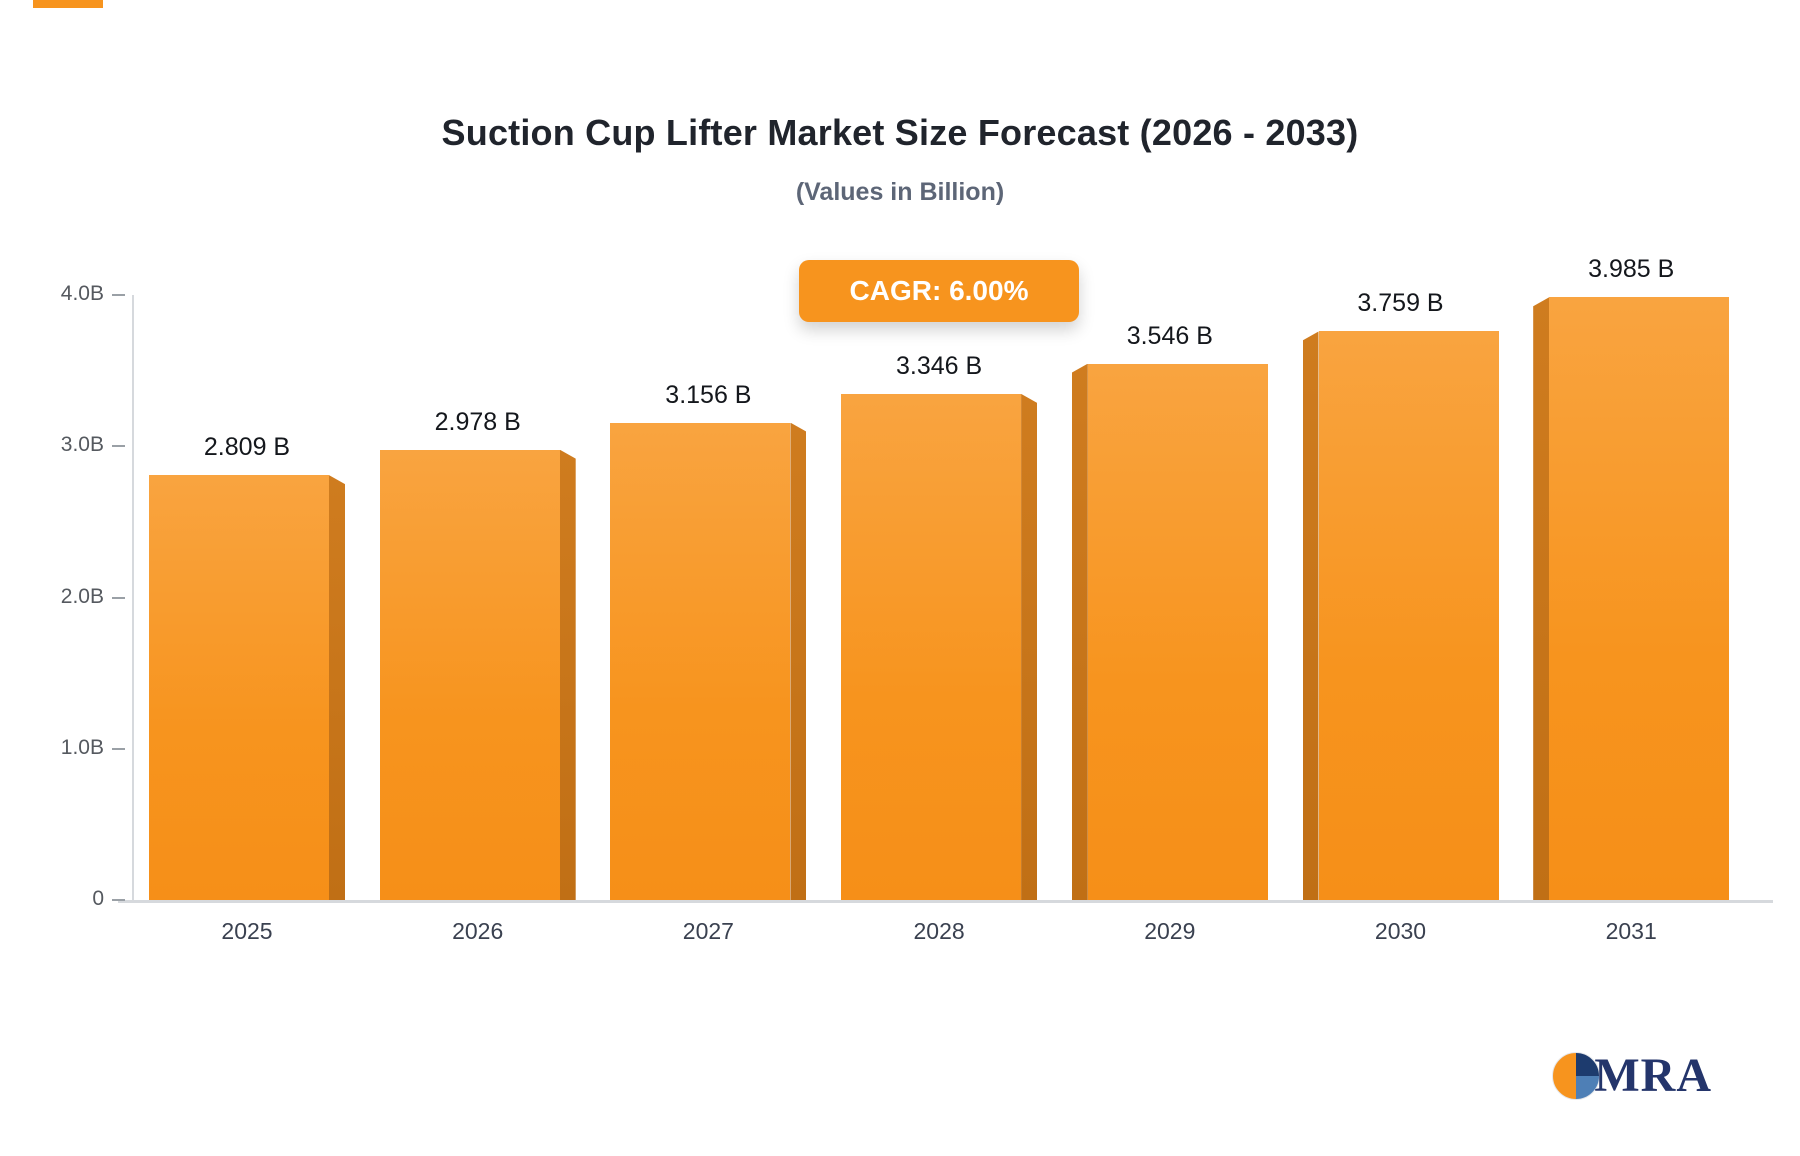  Describe the element at coordinates (939, 931) in the screenshot. I see `x-tick-label: 2028` at that location.